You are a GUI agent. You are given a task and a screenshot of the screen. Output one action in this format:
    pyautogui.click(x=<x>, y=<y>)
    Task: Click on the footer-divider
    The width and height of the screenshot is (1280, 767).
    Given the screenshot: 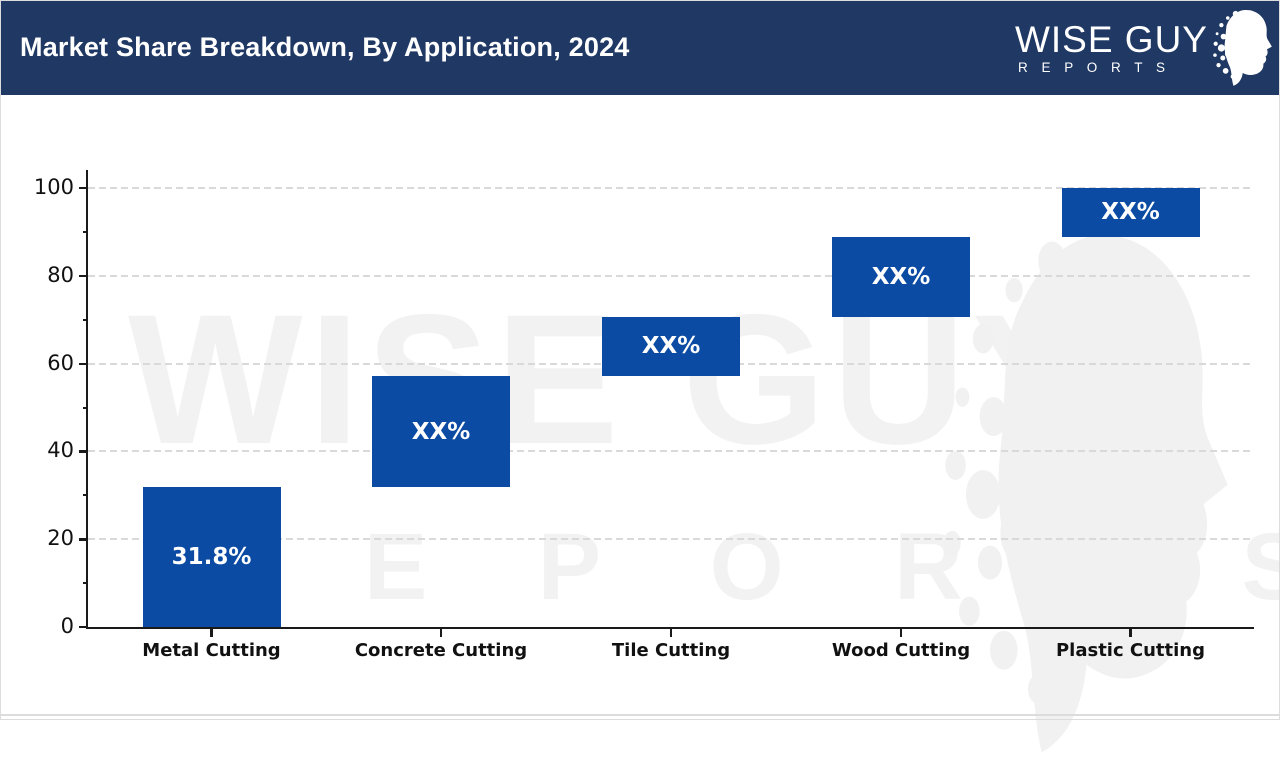 What is the action you would take?
    pyautogui.click(x=640, y=715)
    